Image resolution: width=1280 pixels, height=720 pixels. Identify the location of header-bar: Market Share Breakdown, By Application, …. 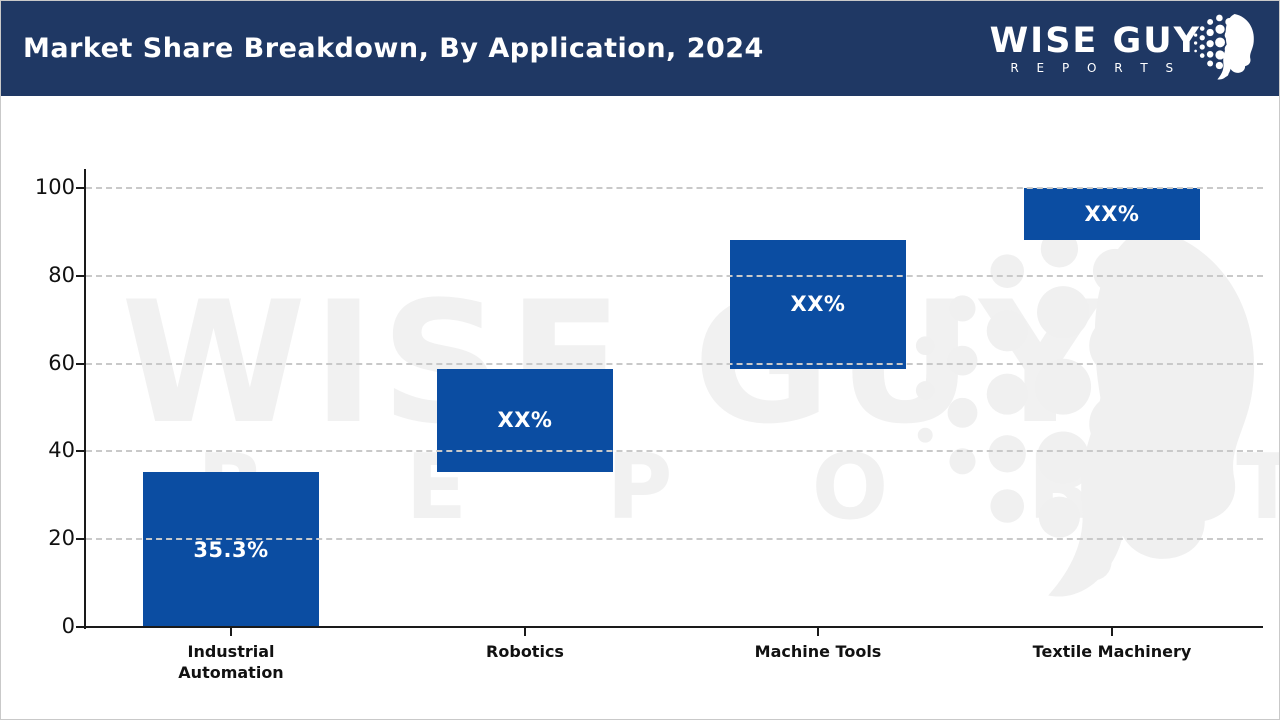
(640, 48).